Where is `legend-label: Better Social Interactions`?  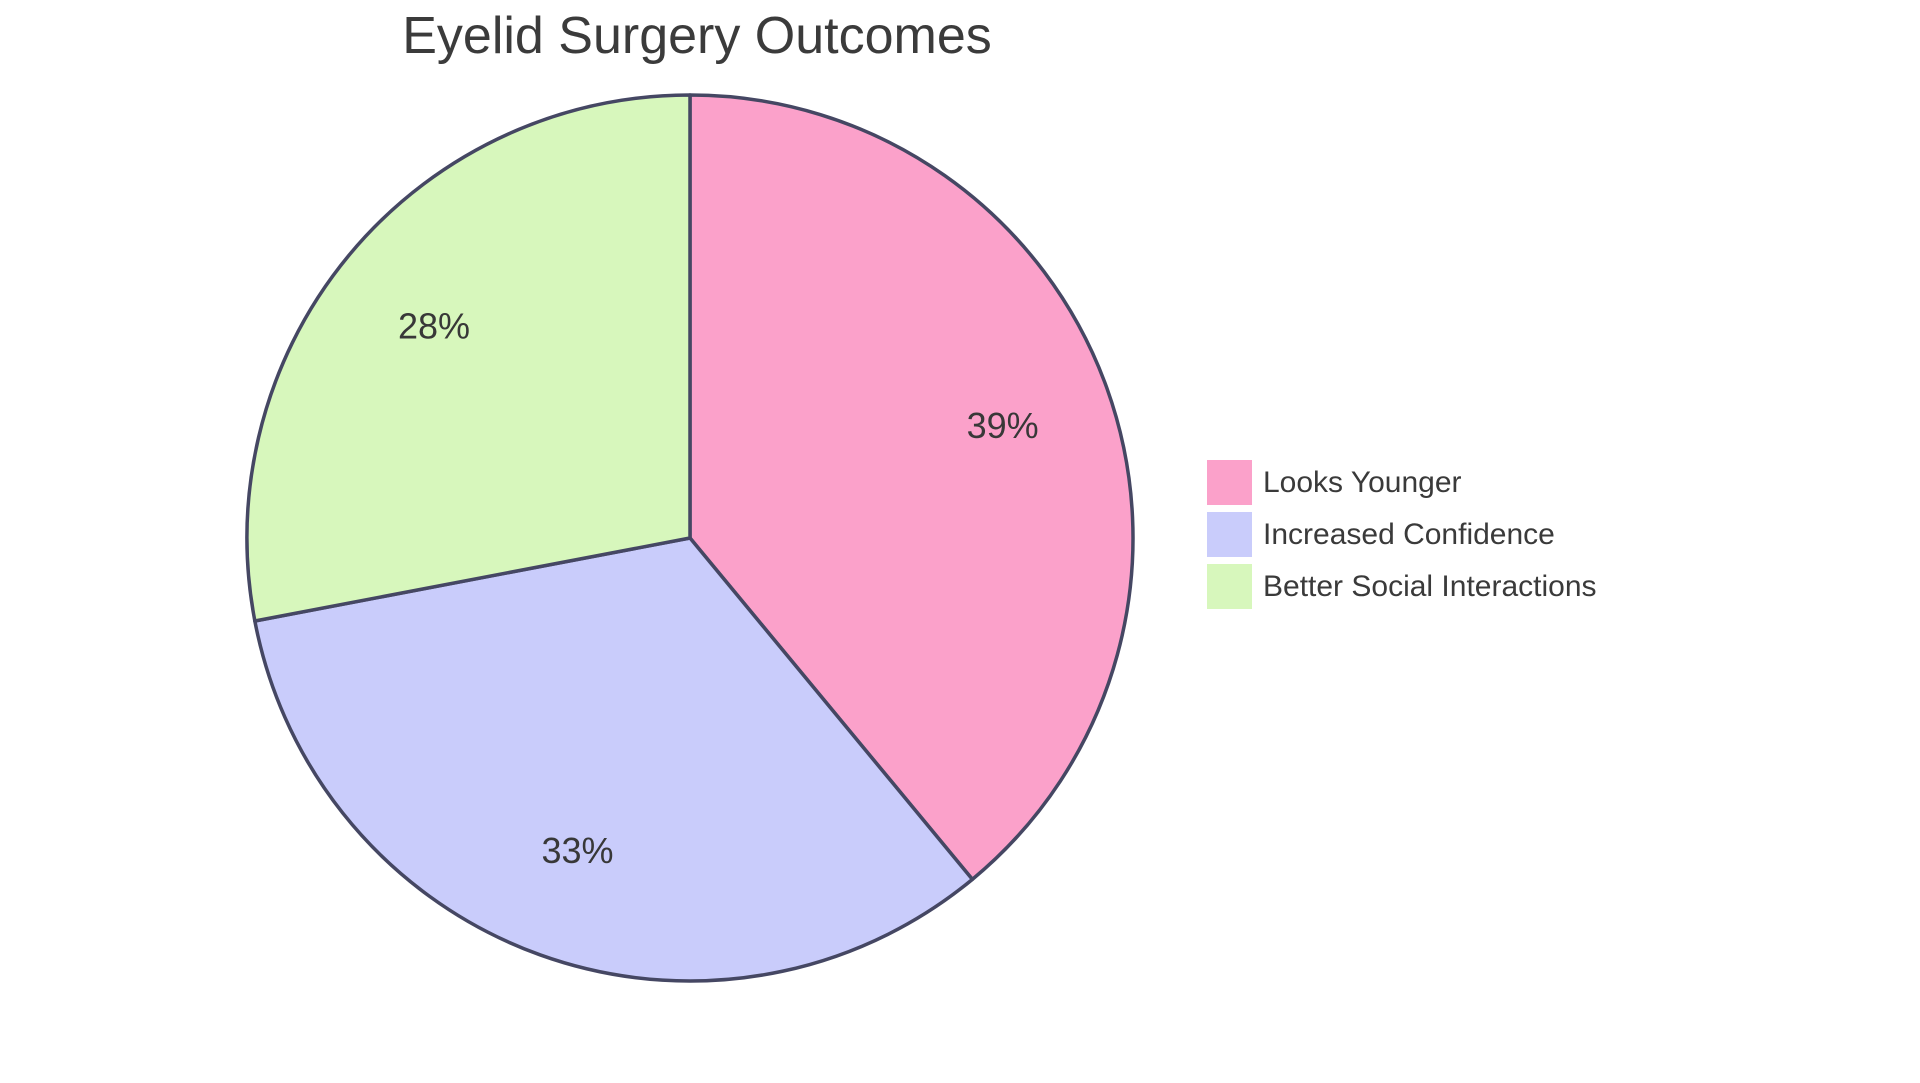 legend-label: Better Social Interactions is located at coordinates (1430, 586).